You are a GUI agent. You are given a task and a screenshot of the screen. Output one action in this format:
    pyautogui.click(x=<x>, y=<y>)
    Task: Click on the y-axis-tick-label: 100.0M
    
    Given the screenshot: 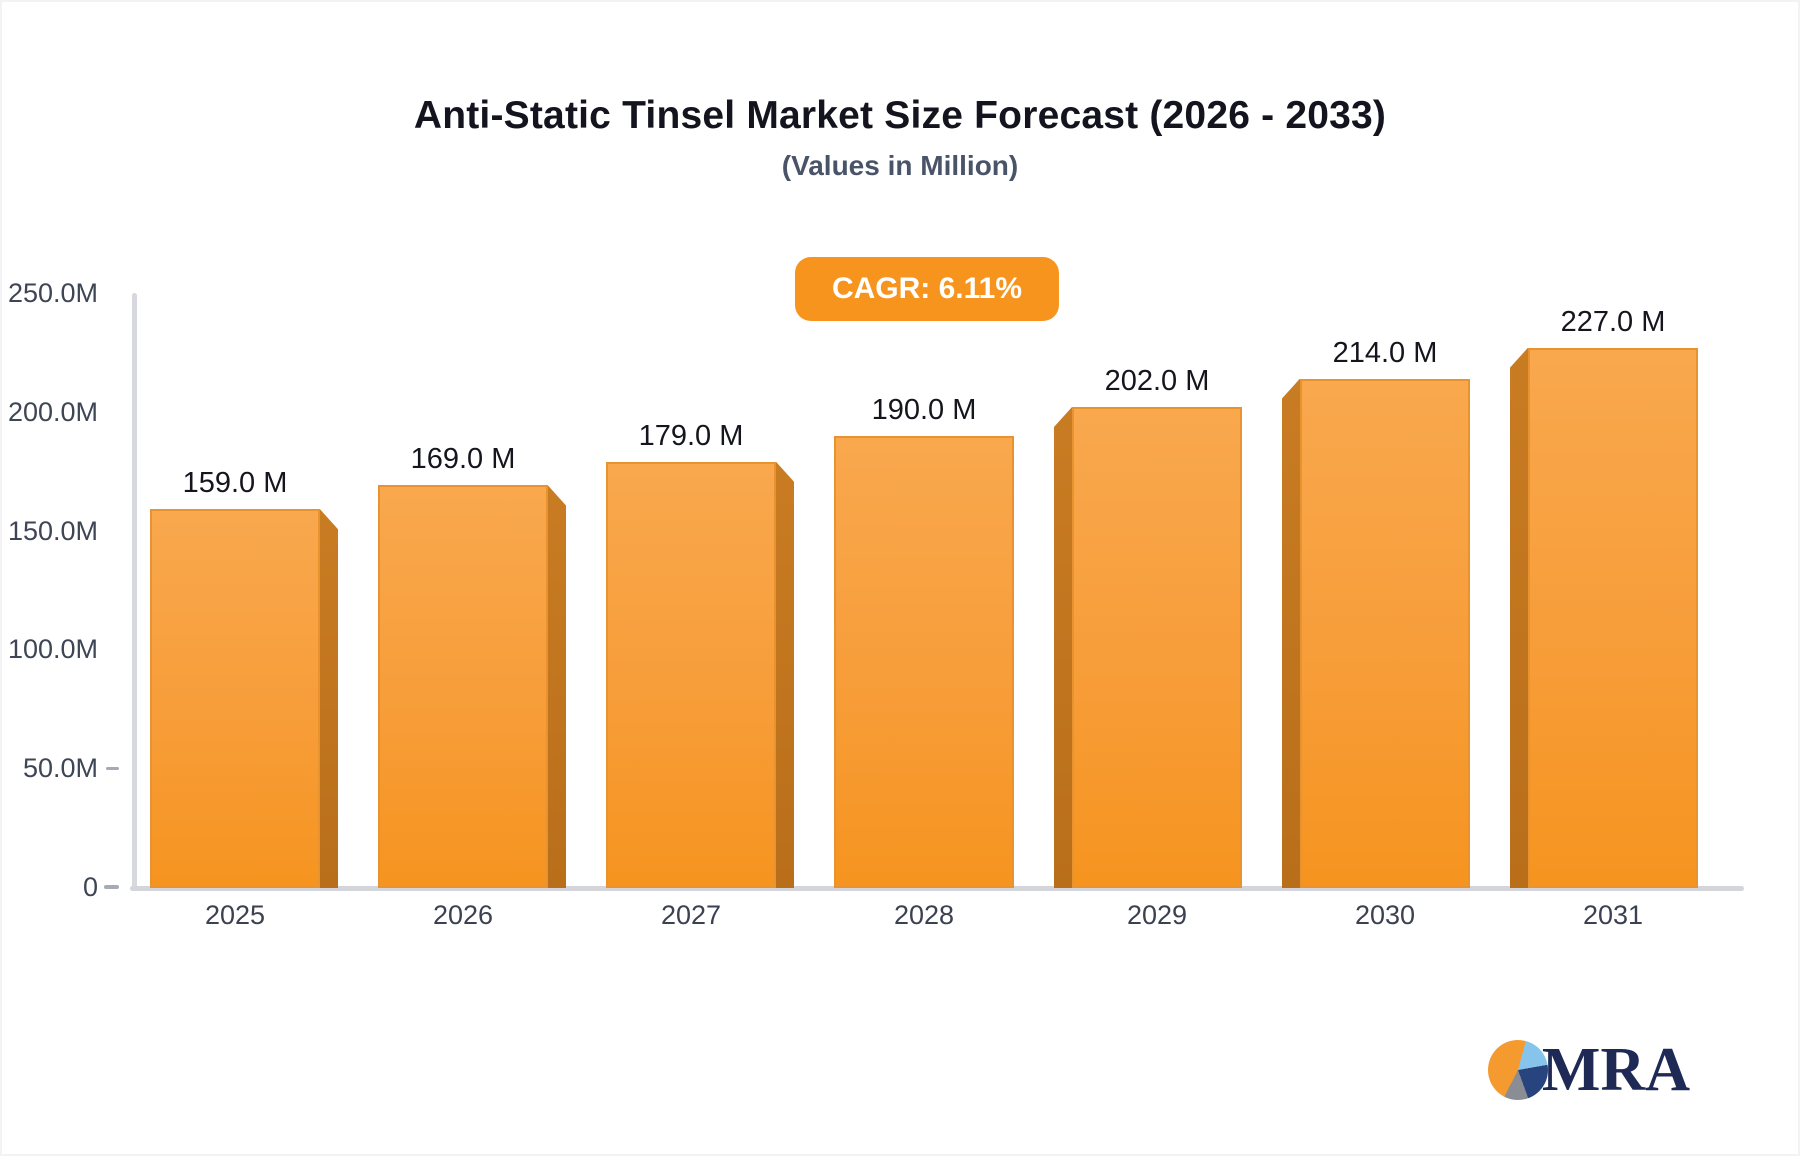 What is the action you would take?
    pyautogui.click(x=52, y=649)
    